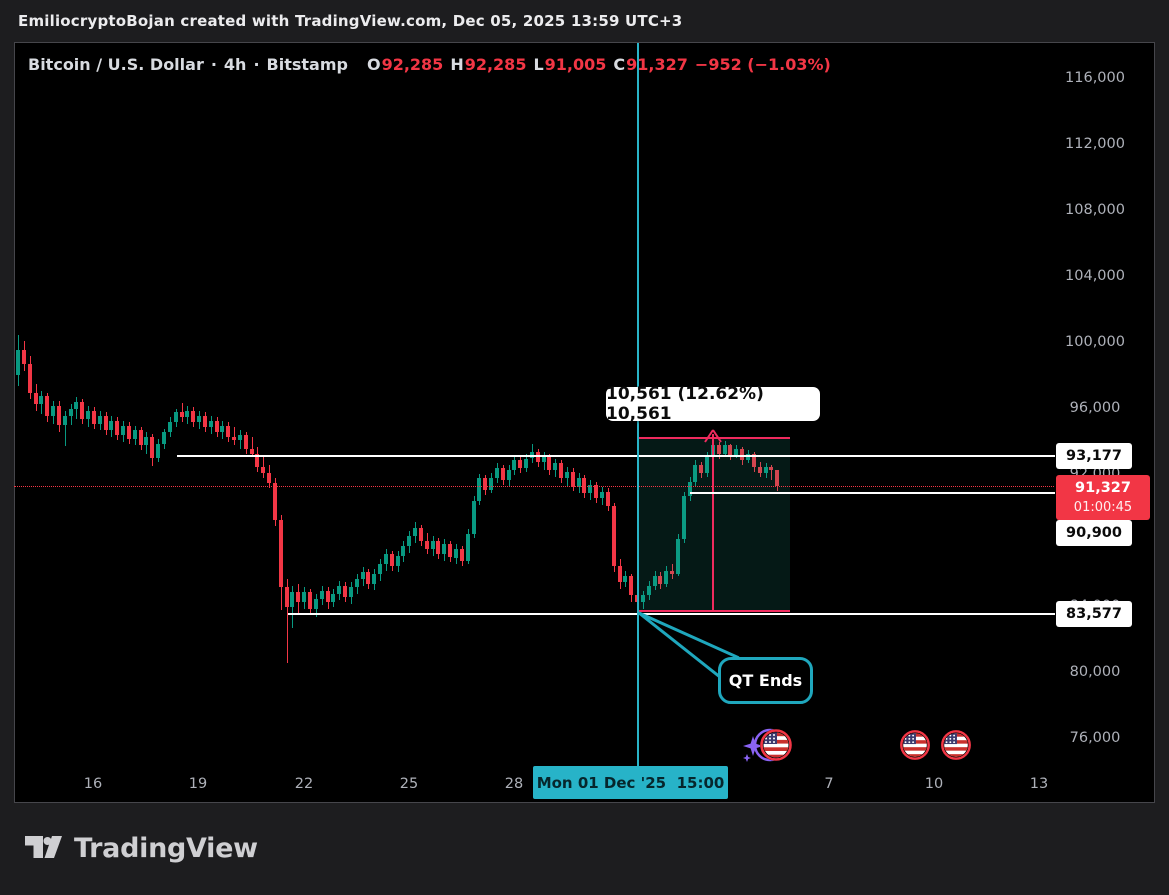 The height and width of the screenshot is (895, 1169). I want to click on price-tick-label: 76,000, so click(1095, 738).